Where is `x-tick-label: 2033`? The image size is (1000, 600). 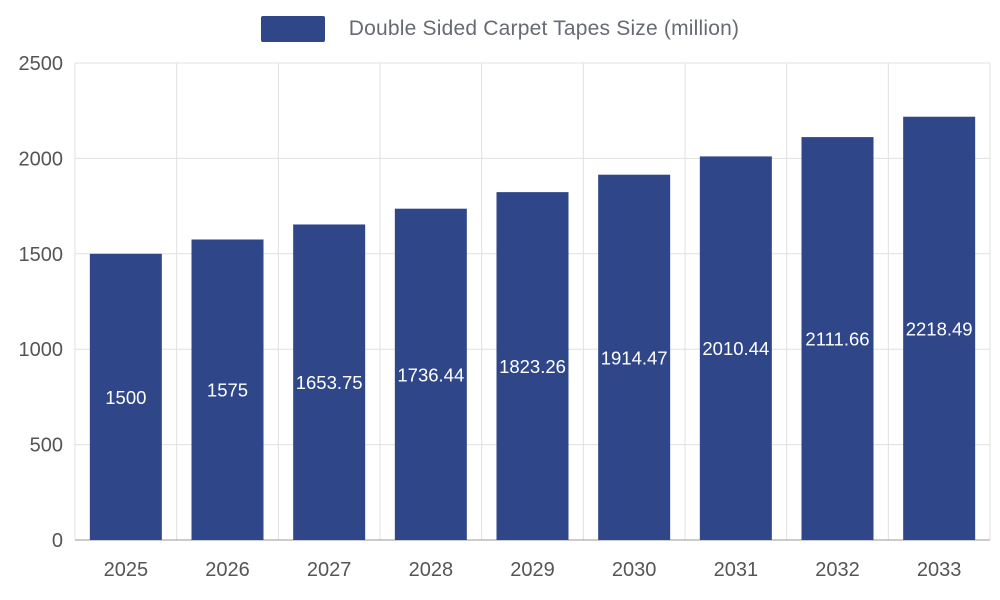
x-tick-label: 2033 is located at coordinates (939, 570).